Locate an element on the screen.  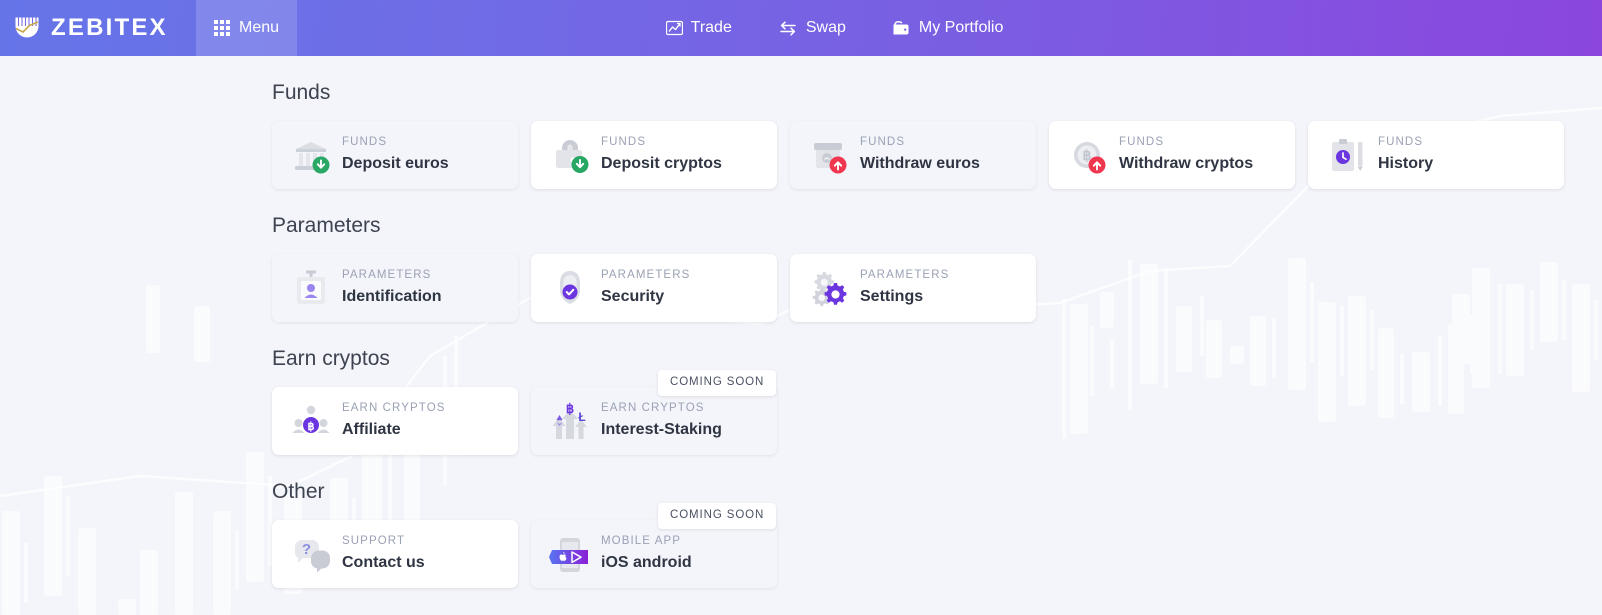
card-row-other: COMING SOON ? SUPPORT Contact us is located at coordinates (937, 545).